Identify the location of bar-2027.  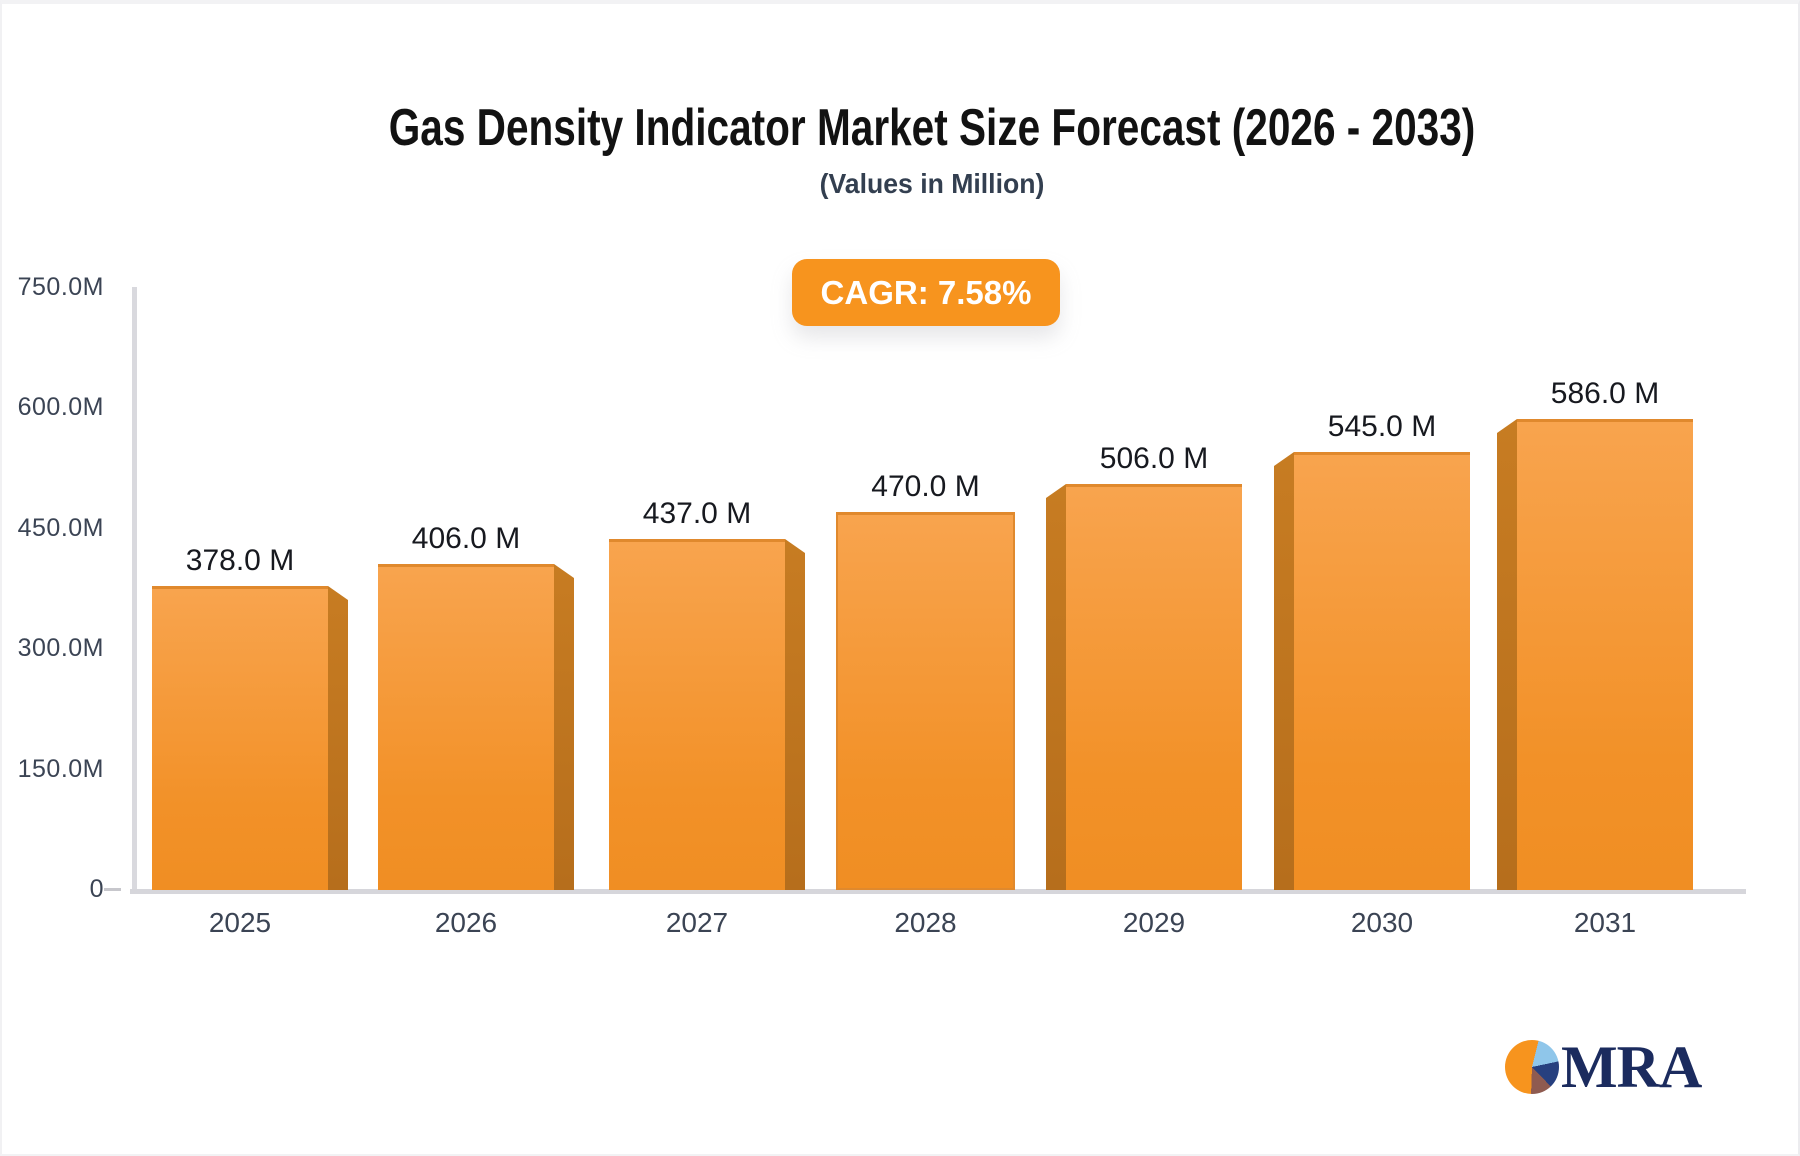
(697, 714).